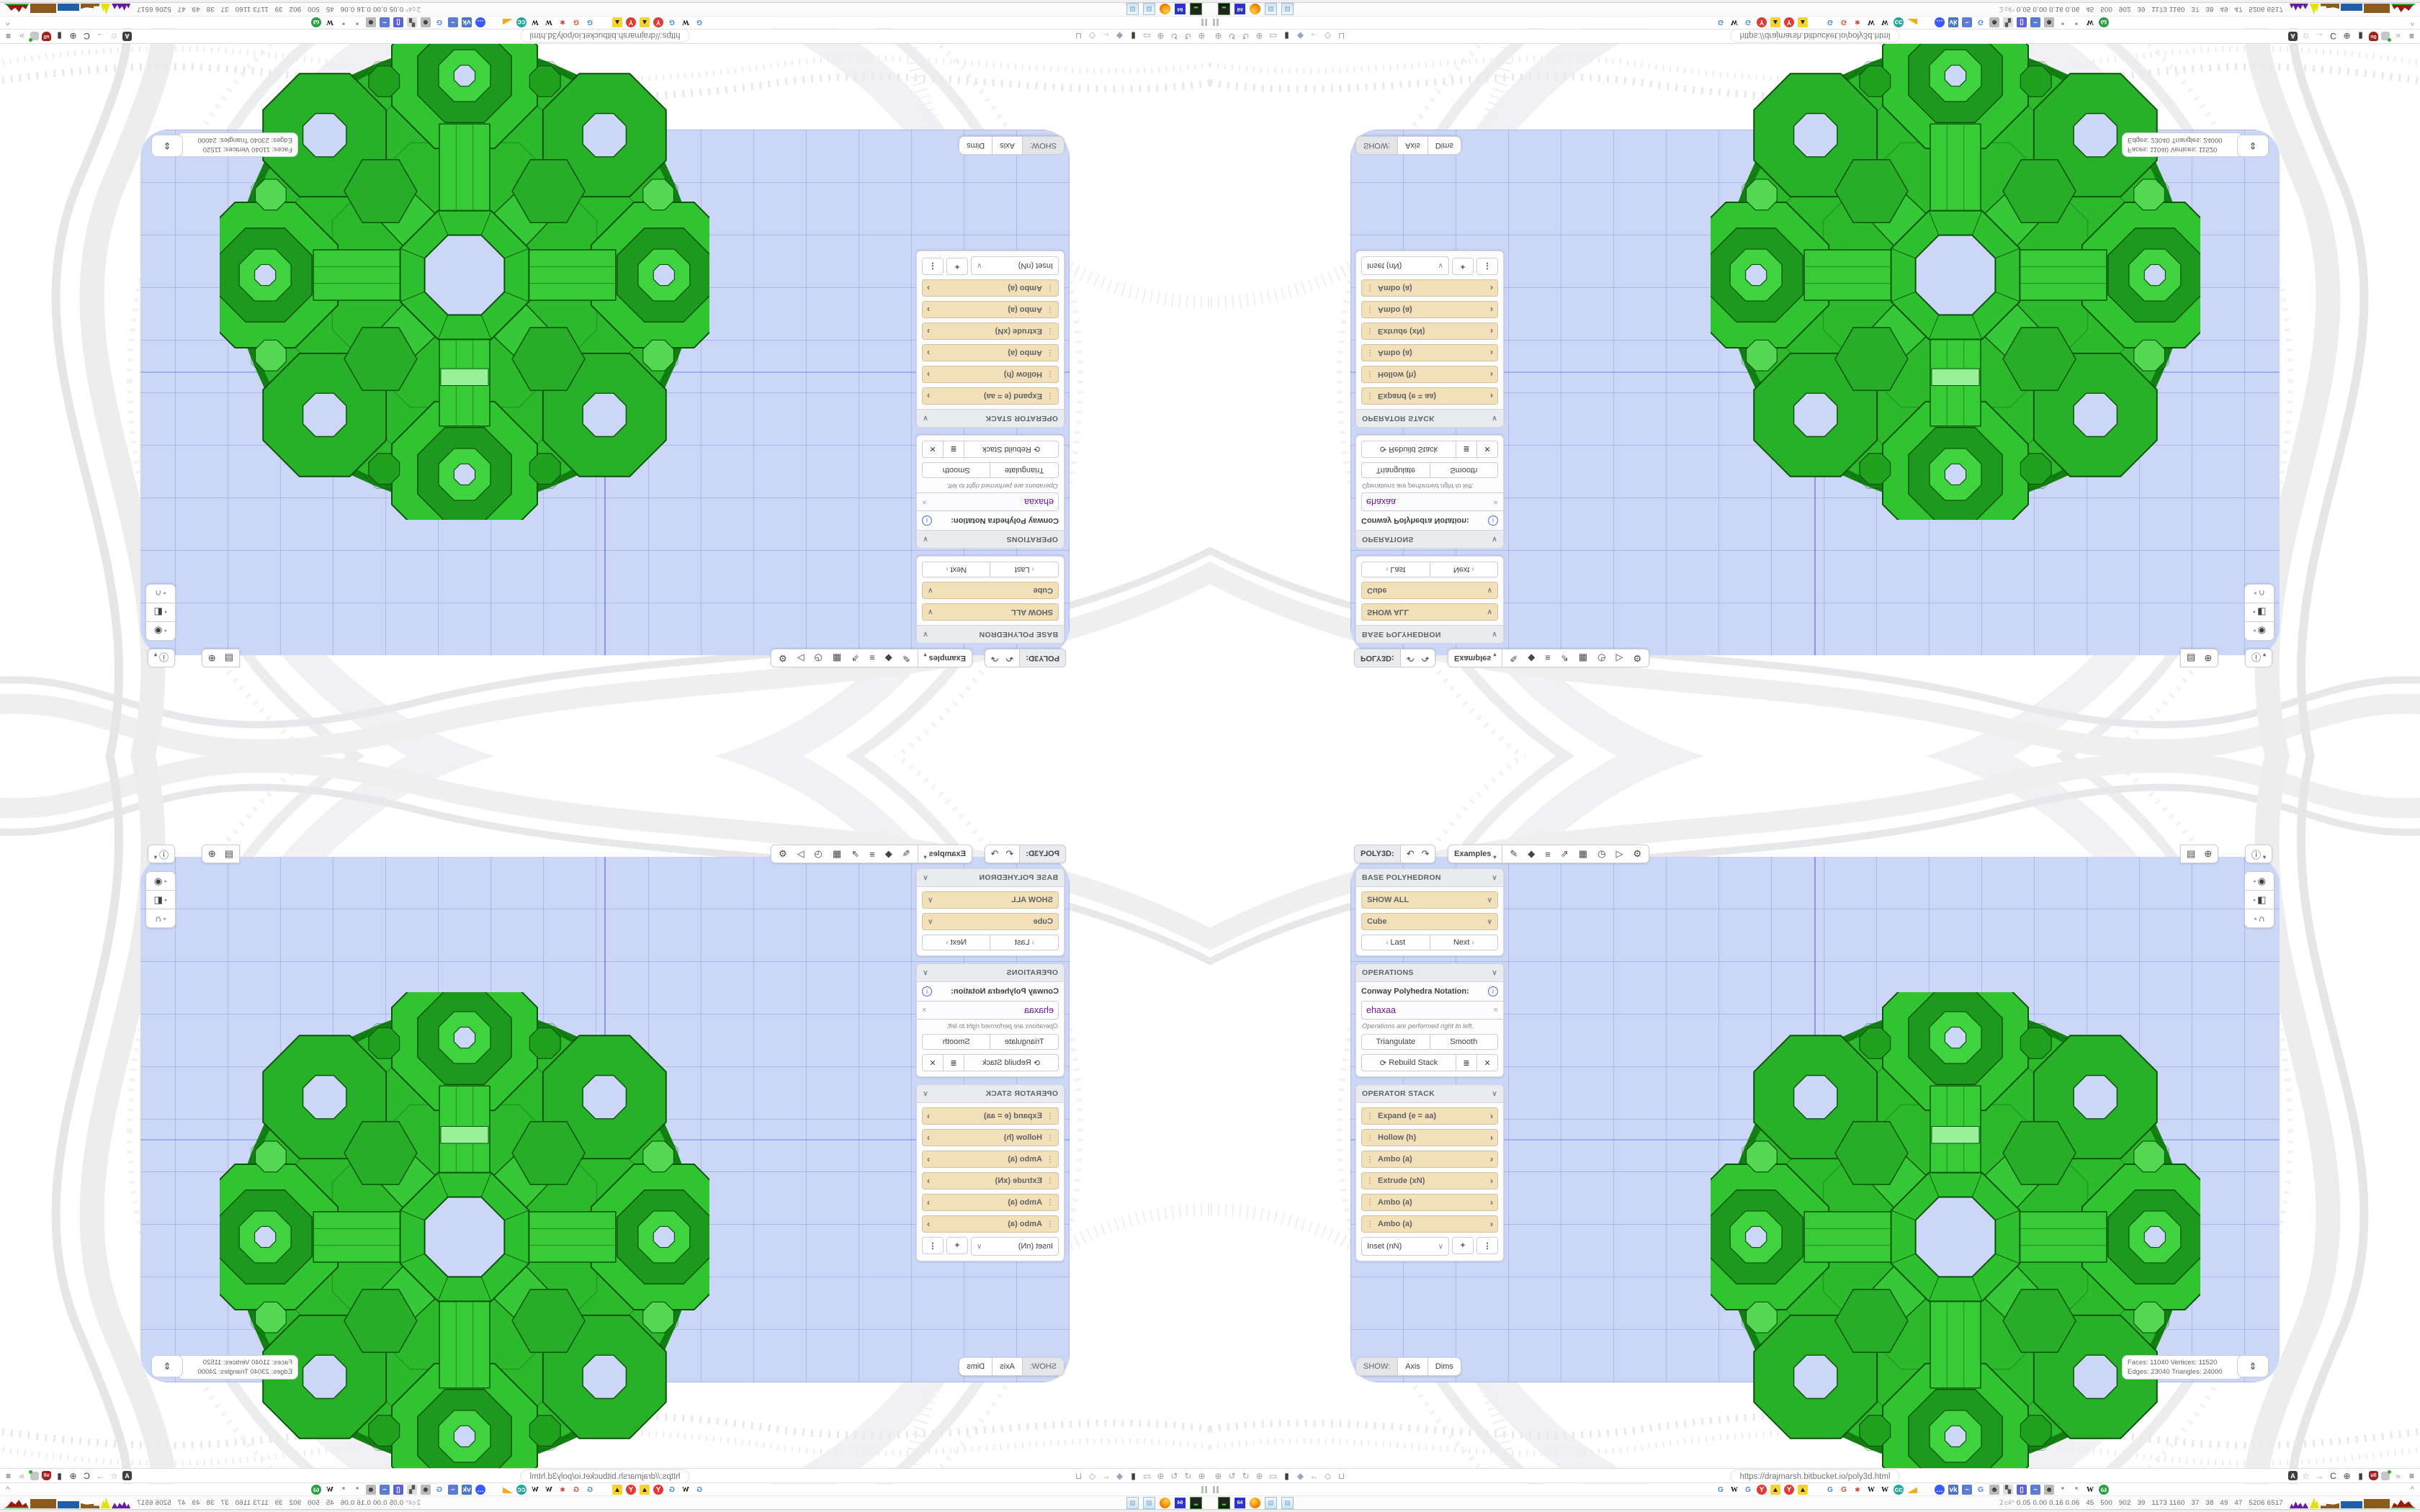  I want to click on keepass-launcher-icon: ▂, so click(1224, 9).